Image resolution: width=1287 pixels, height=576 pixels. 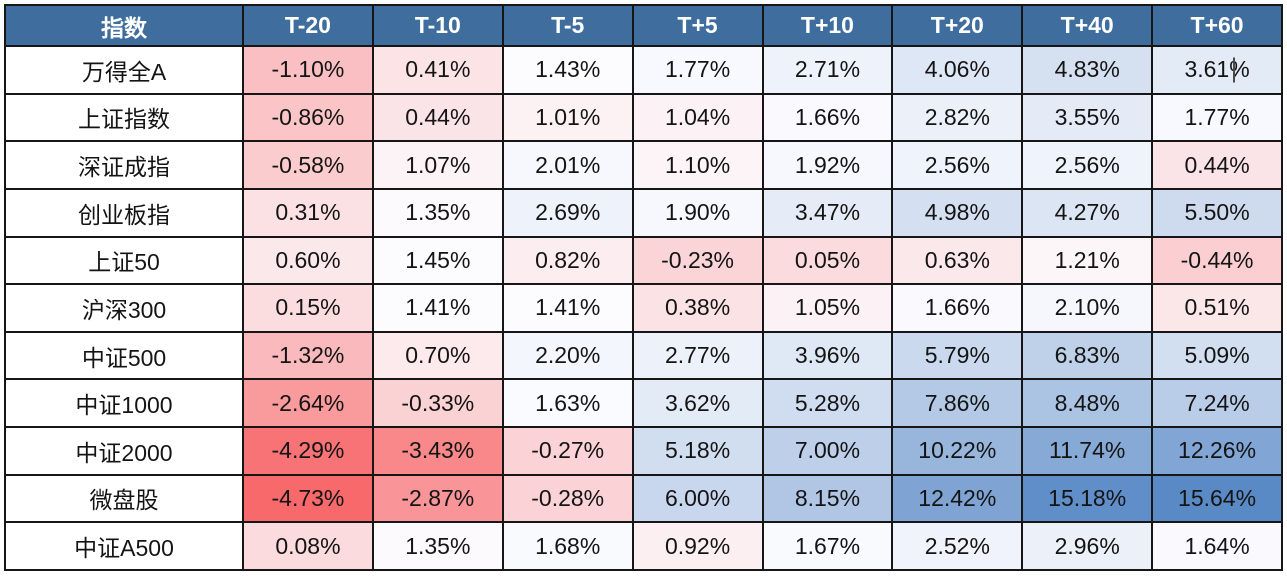 I want to click on value-cell: -1.32%, so click(x=308, y=355).